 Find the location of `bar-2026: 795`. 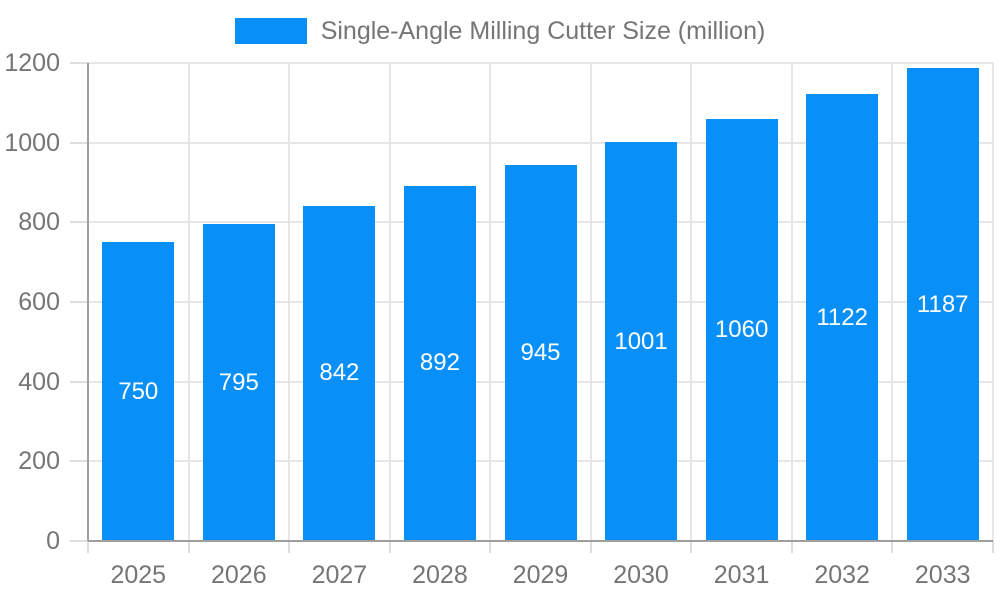

bar-2026: 795 is located at coordinates (238, 382).